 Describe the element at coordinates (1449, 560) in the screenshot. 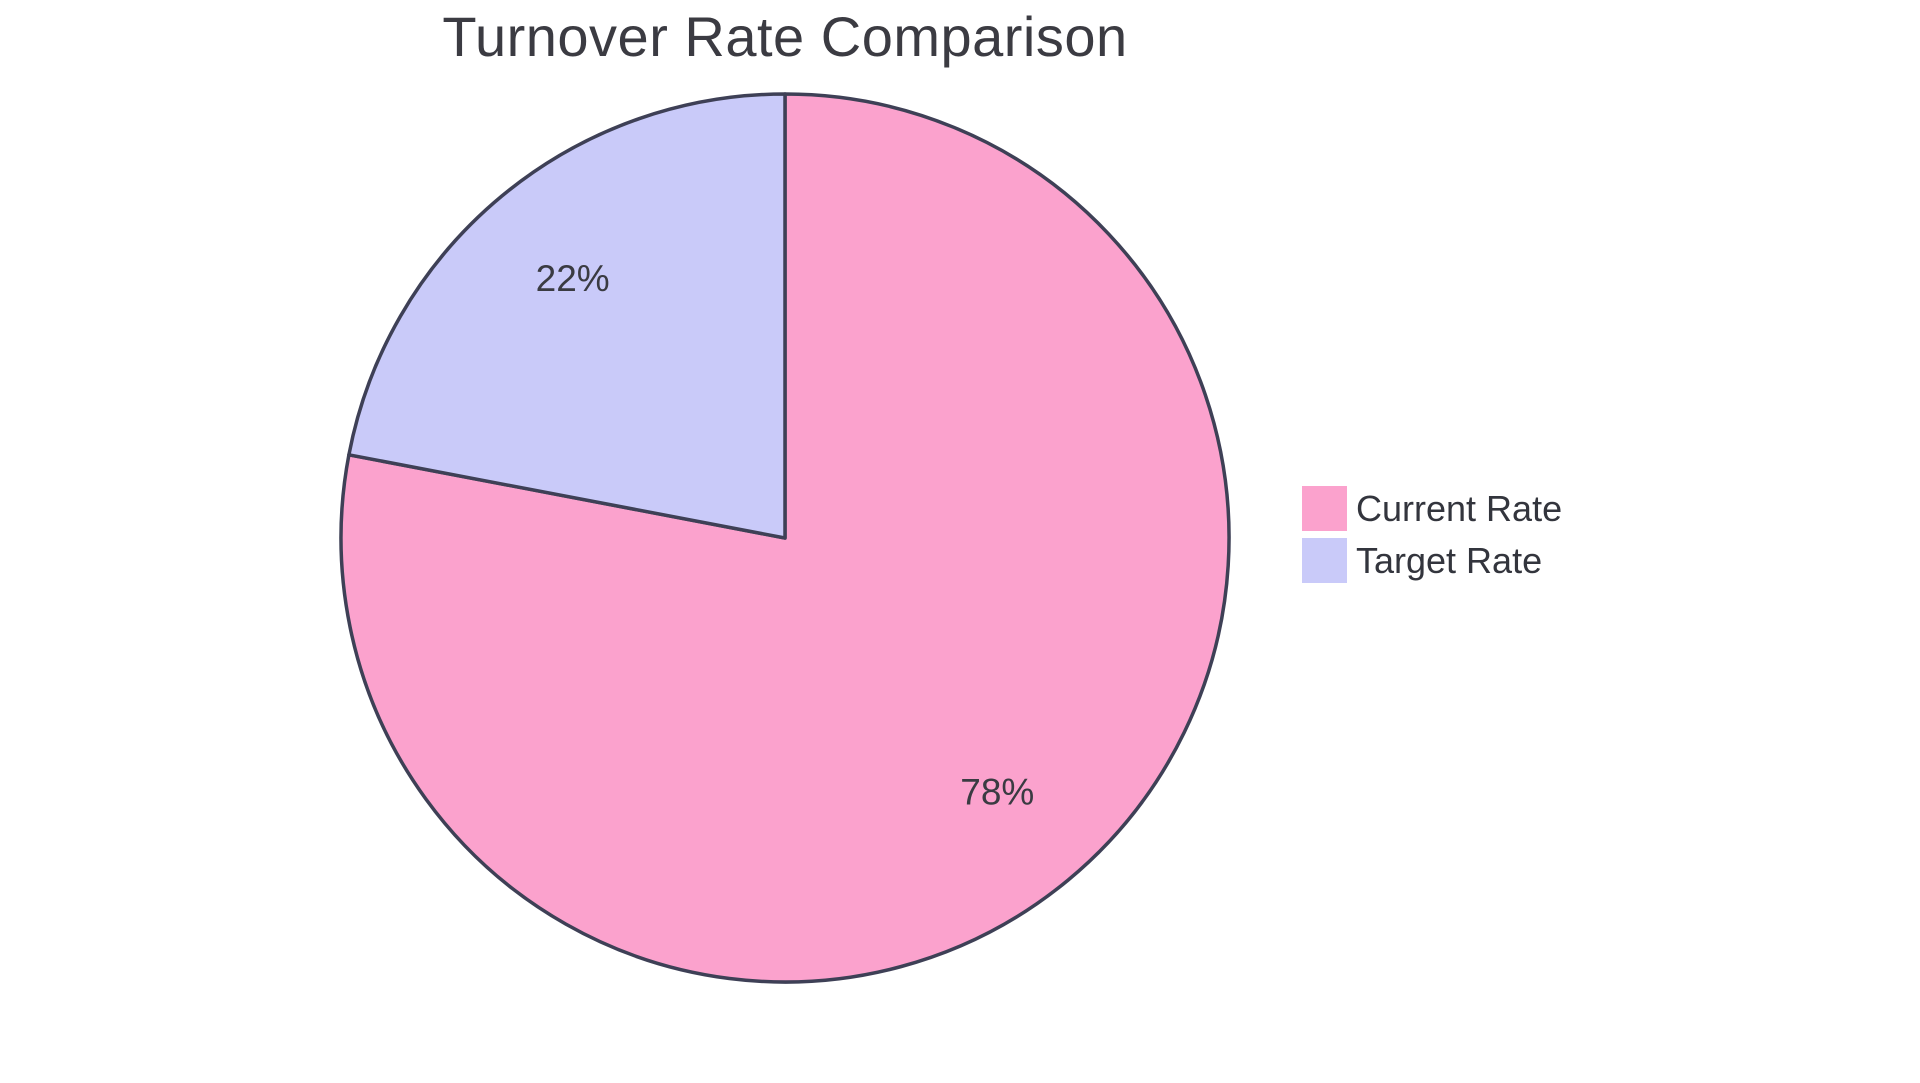

I see `legend-label: Target Rate` at that location.